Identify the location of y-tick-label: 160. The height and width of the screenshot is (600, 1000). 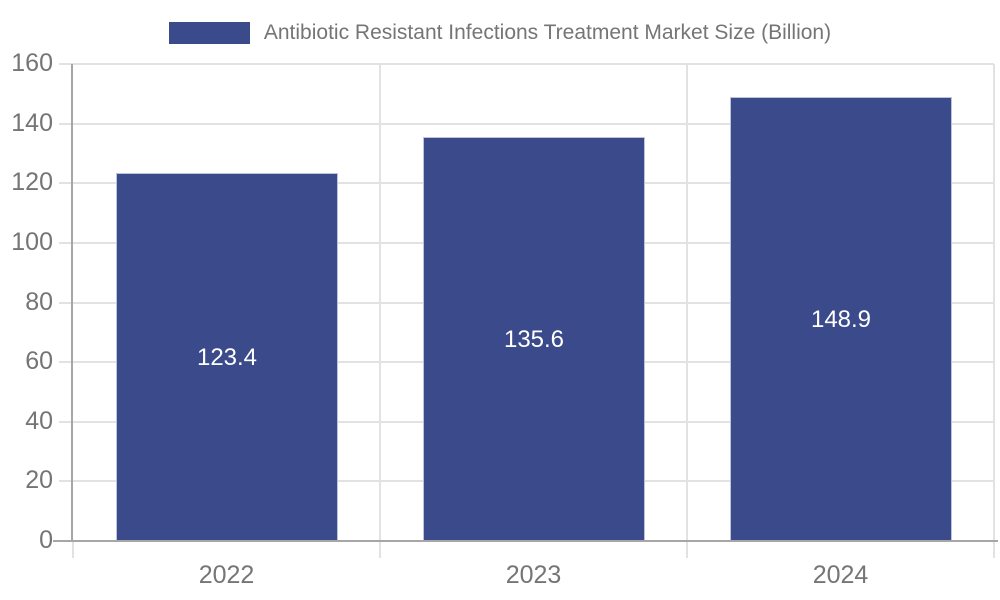
(32, 62).